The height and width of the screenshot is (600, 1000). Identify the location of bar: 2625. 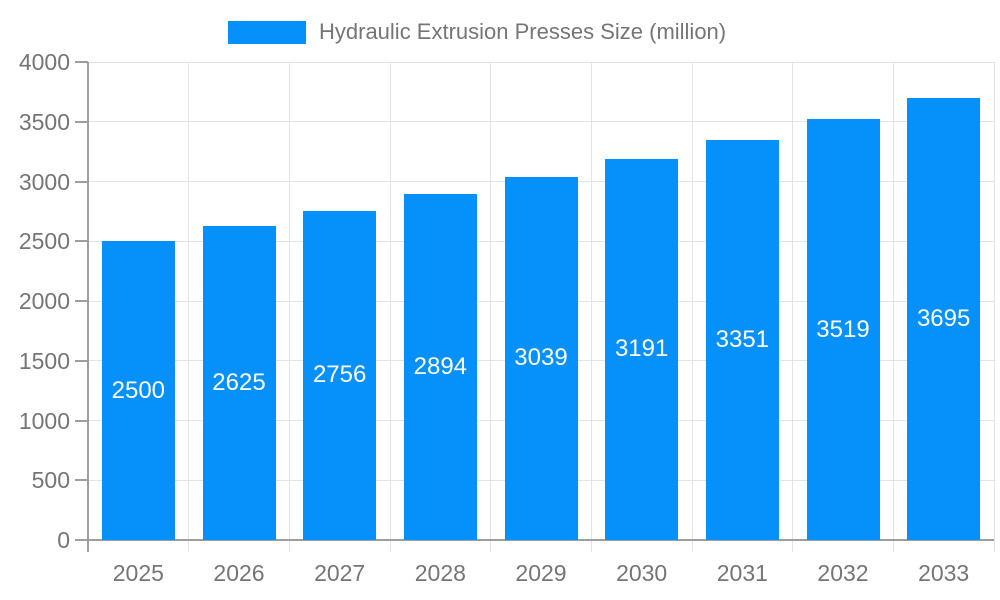
(239, 383).